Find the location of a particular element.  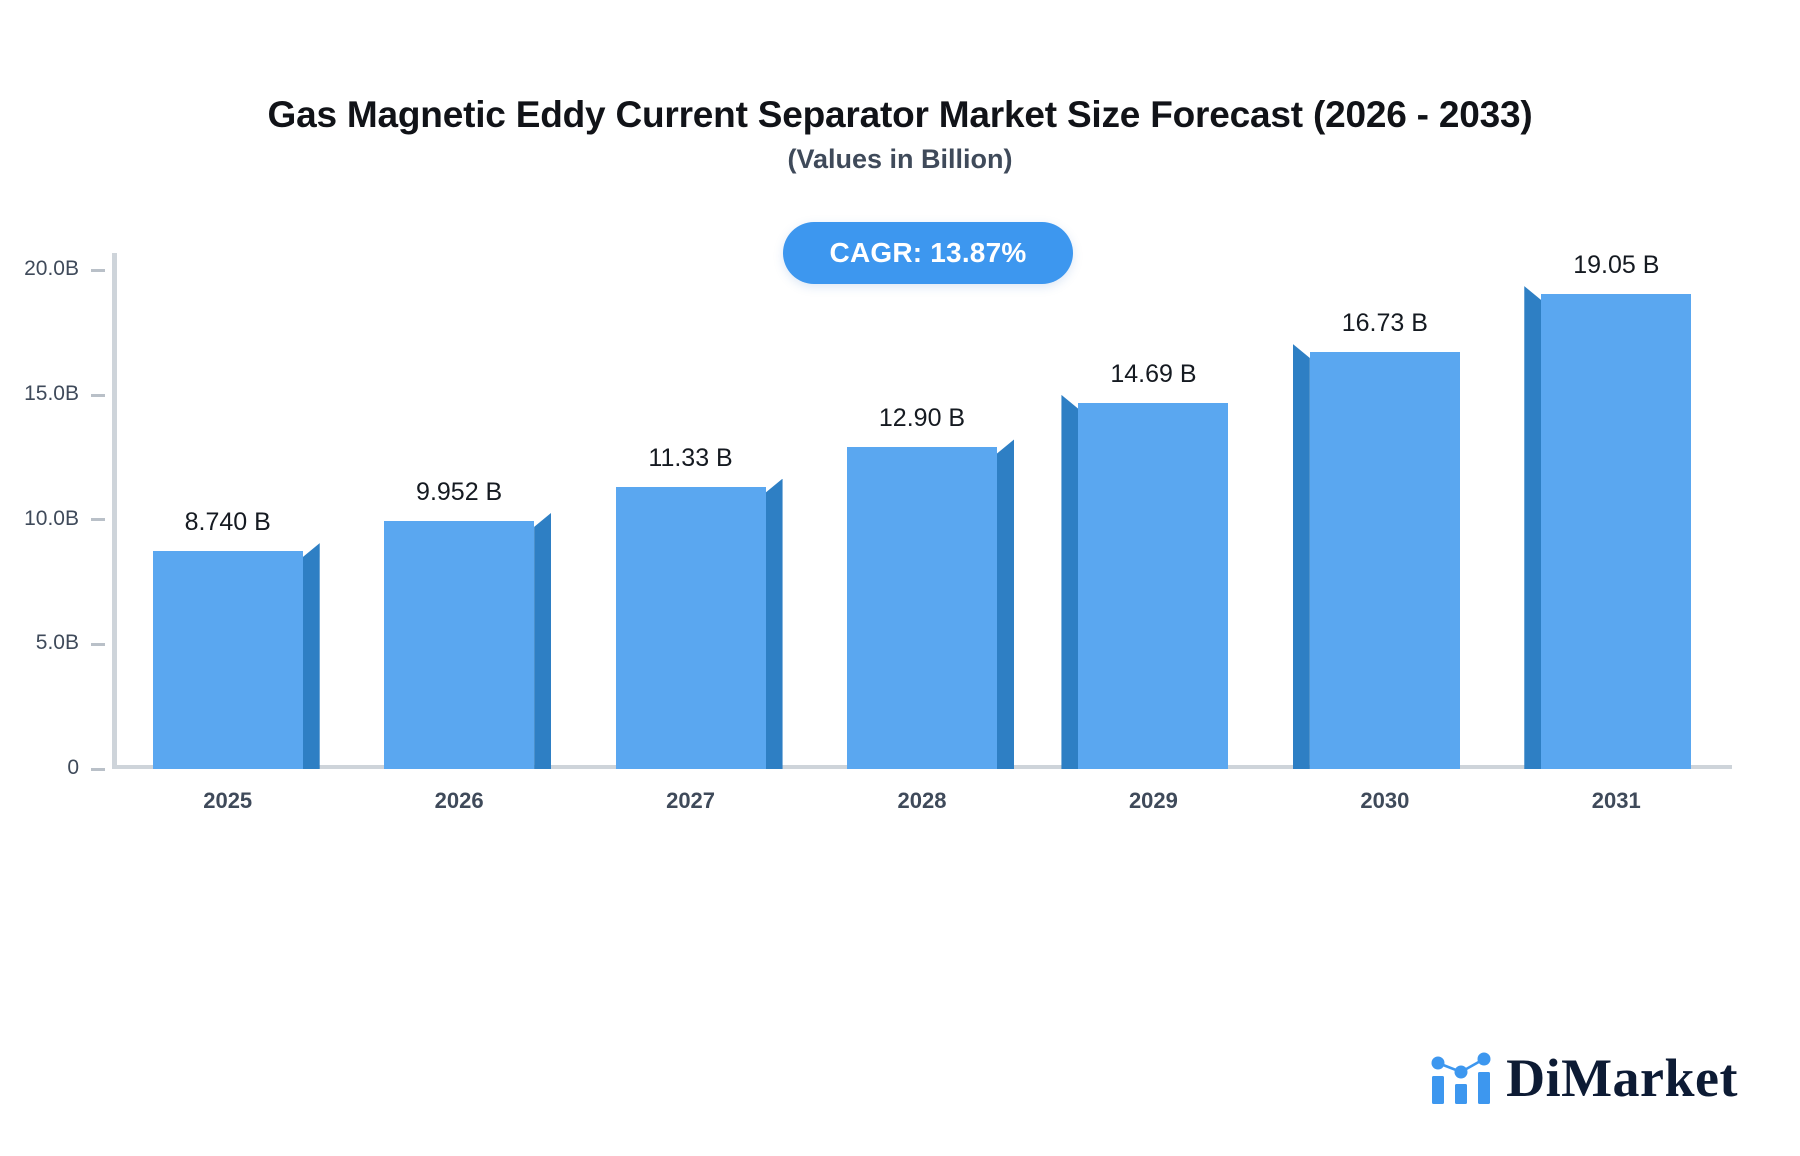

bar-value-label: 11.33 B is located at coordinates (690, 457).